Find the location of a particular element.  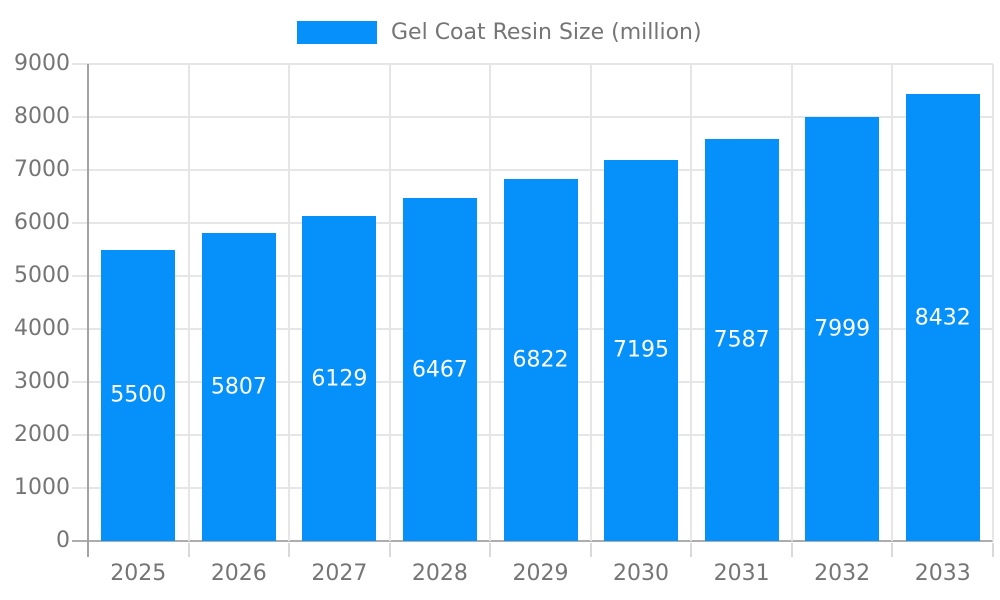

bar-value-label: 5807 is located at coordinates (238, 387).